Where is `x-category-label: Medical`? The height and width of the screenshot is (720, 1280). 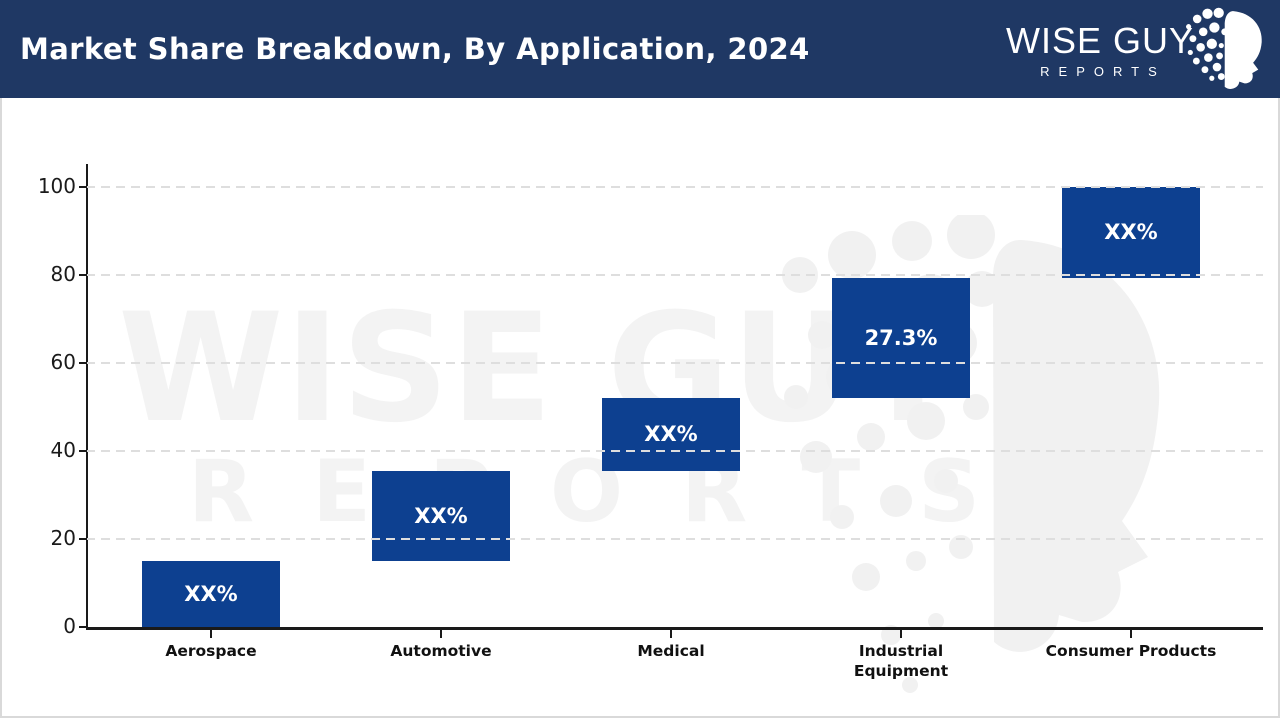 x-category-label: Medical is located at coordinates (671, 651).